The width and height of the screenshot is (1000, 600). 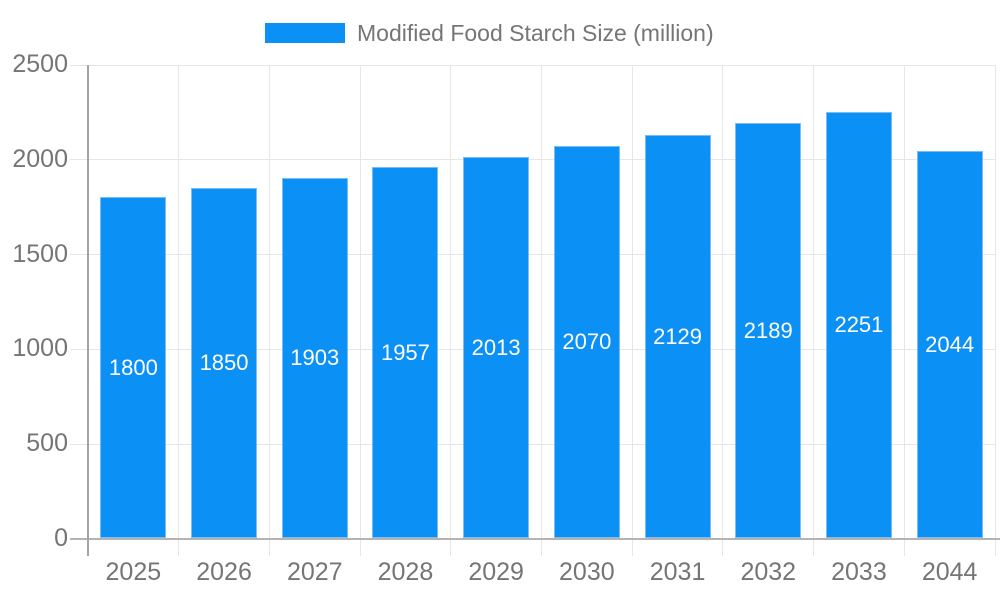 I want to click on bar-2029, so click(x=496, y=347).